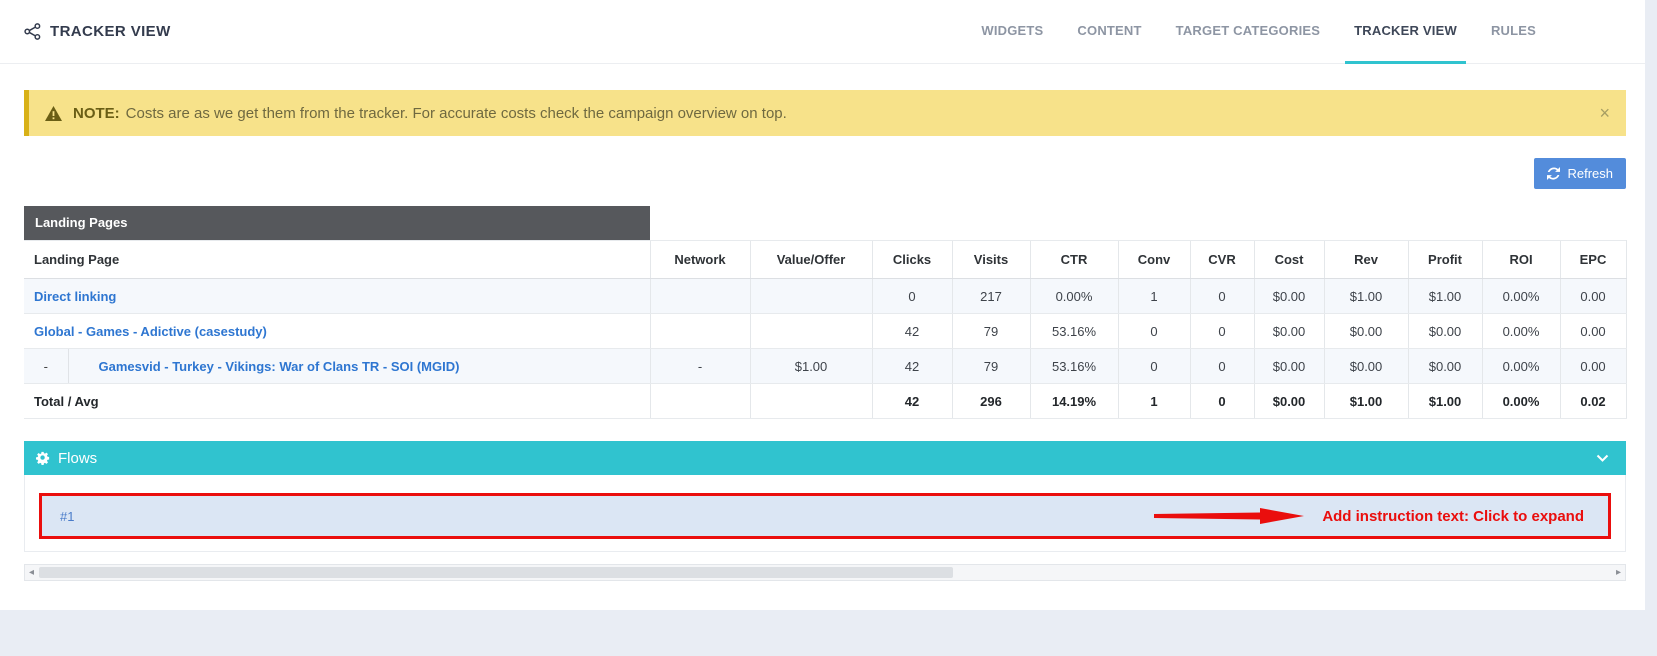  Describe the element at coordinates (150, 331) in the screenshot. I see `landing-page-link: Global - Games - Adictive (casestudy)` at that location.